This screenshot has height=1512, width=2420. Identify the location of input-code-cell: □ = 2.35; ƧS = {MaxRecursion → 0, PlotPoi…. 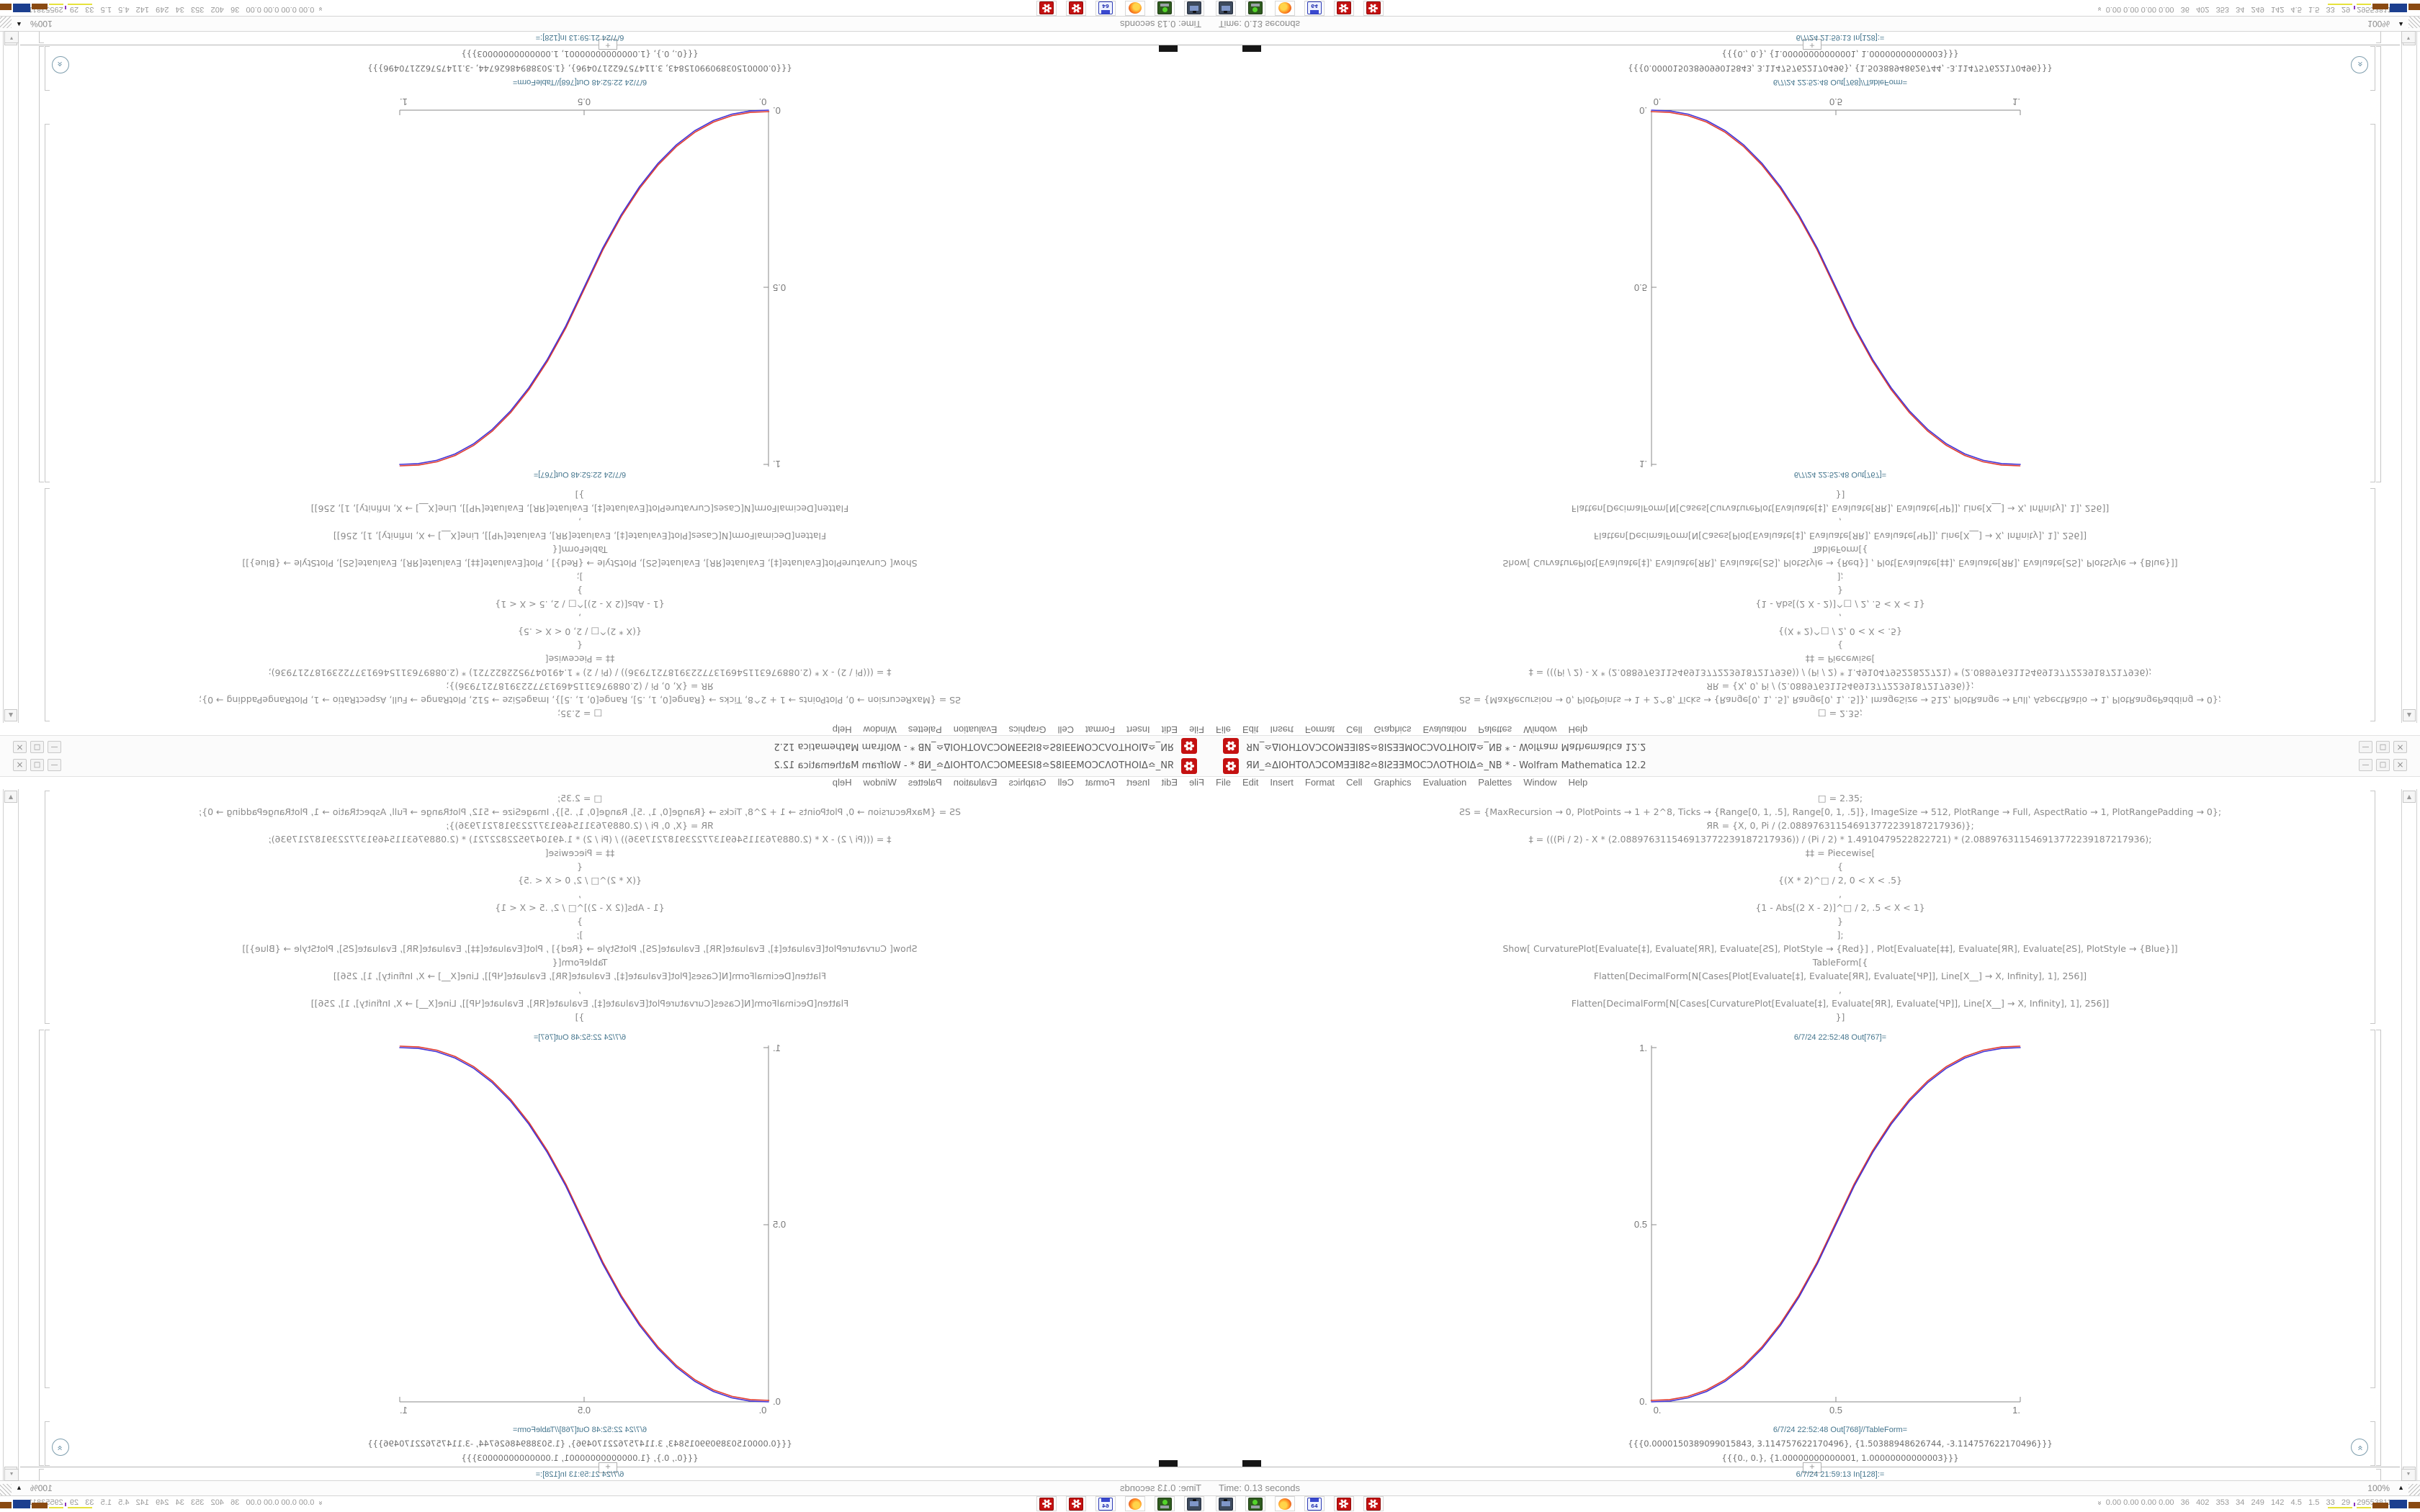
(1840, 604).